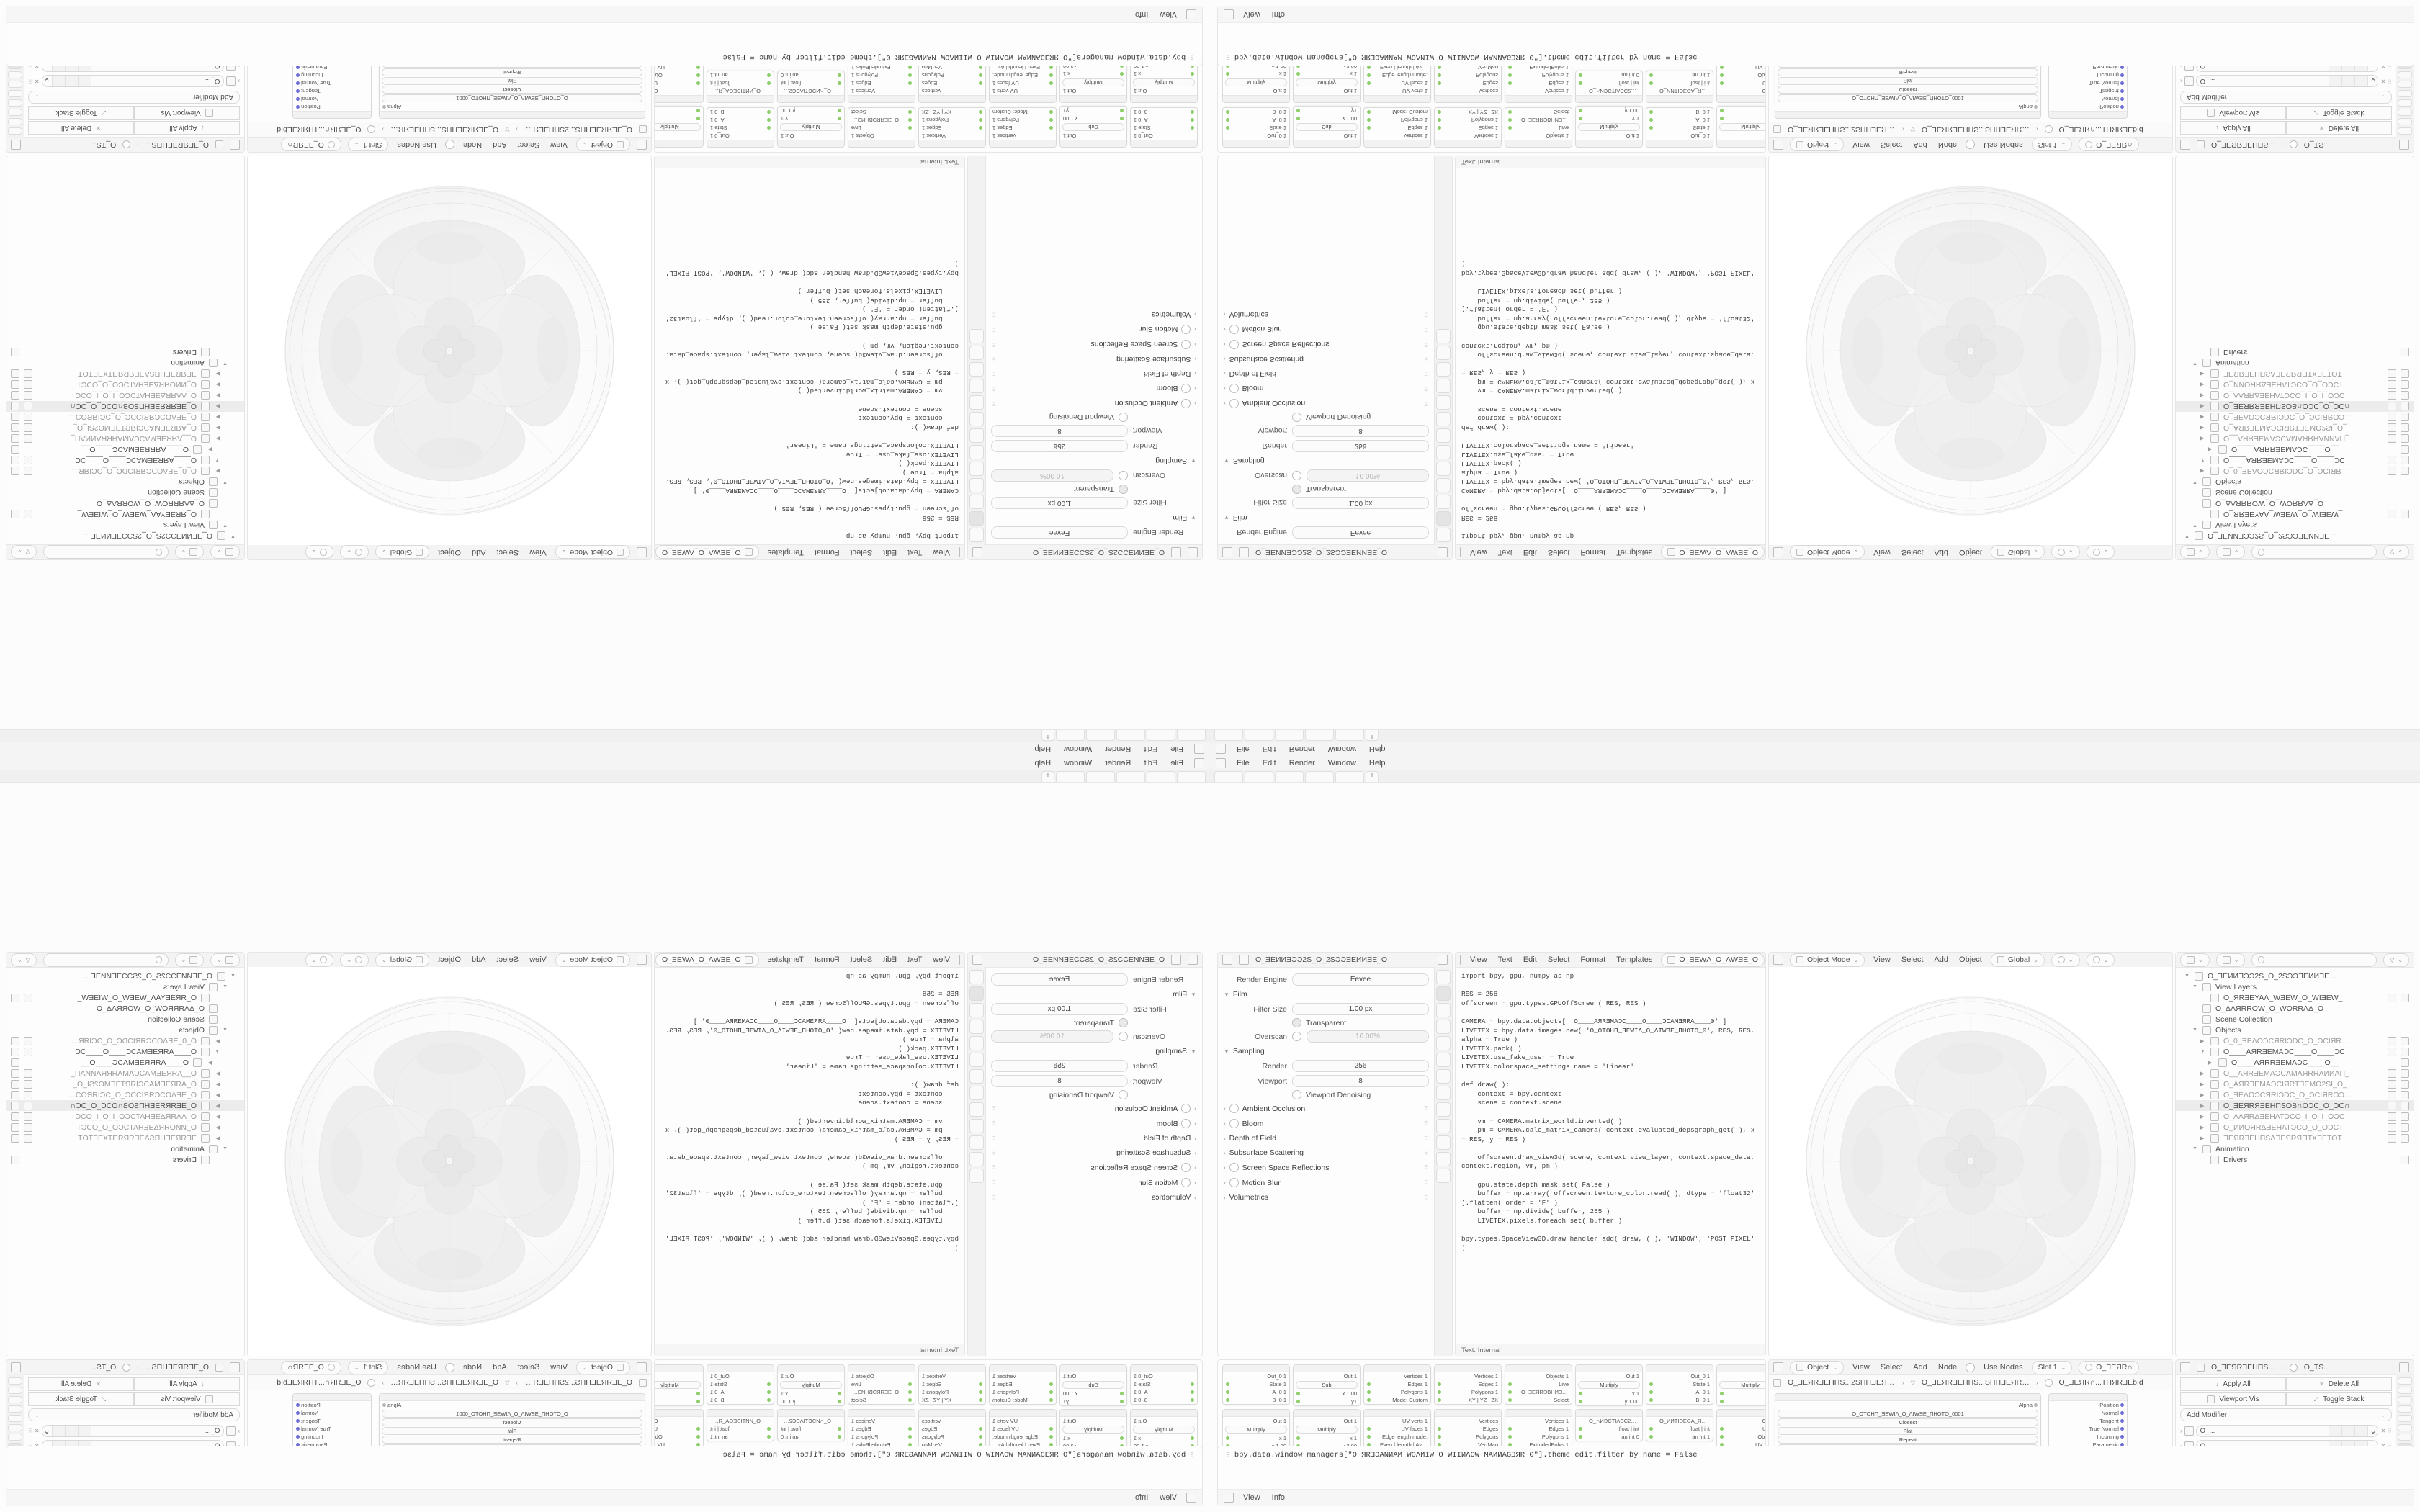 The image size is (2420, 1512). What do you see at coordinates (2295, 1148) in the screenshot?
I see `outliner-row: ▼ Animation` at bounding box center [2295, 1148].